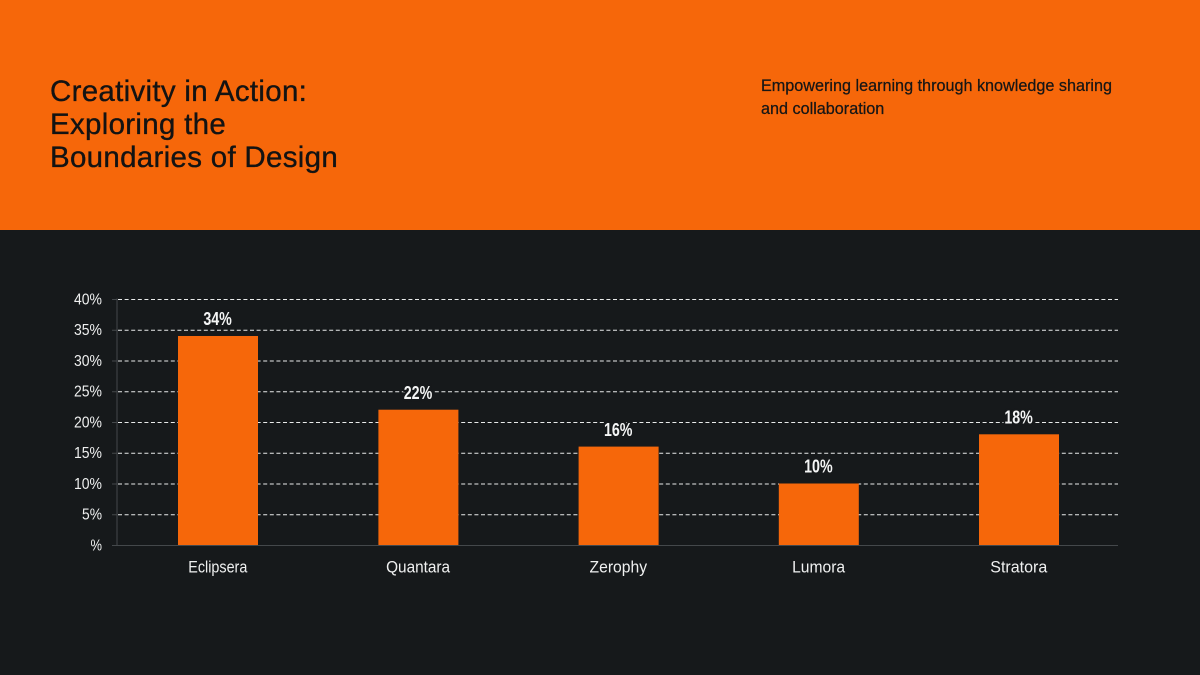 The image size is (1200, 675). Describe the element at coordinates (619, 566) in the screenshot. I see `svg-text: Zerophy` at that location.